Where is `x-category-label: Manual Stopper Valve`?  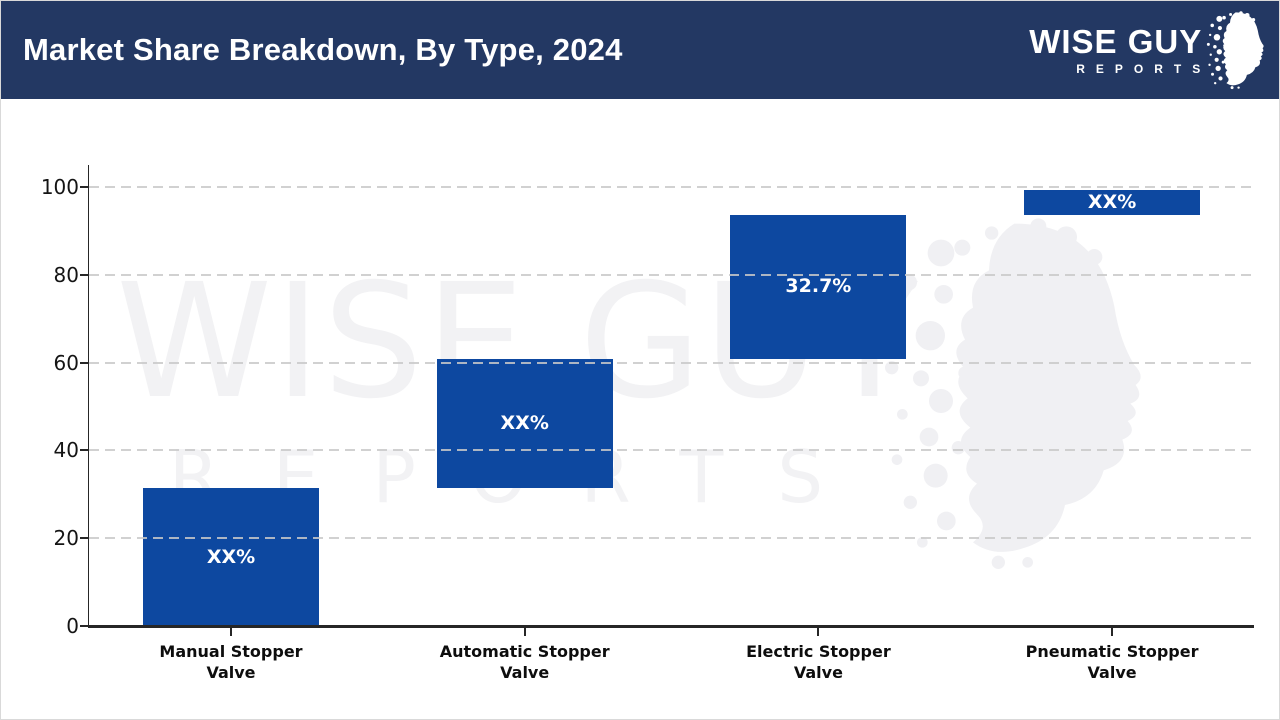 x-category-label: Manual Stopper Valve is located at coordinates (231, 662).